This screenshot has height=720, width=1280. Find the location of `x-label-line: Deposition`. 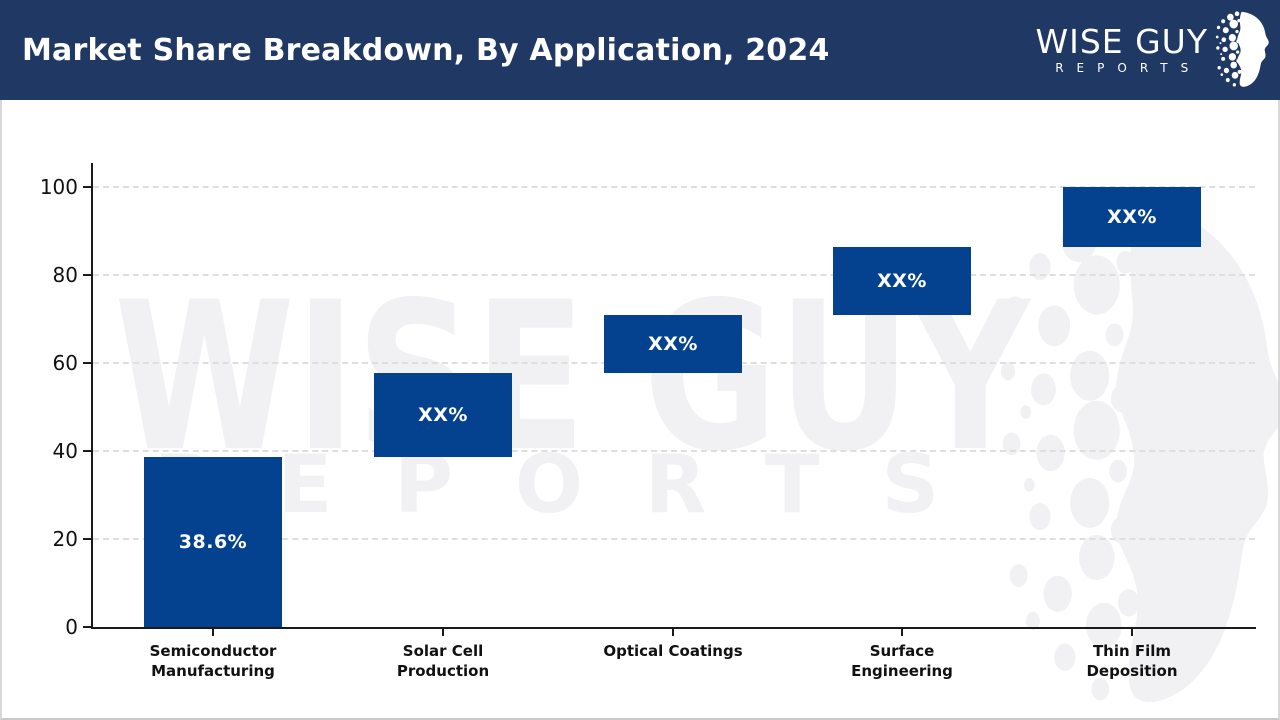

x-label-line: Deposition is located at coordinates (1132, 671).